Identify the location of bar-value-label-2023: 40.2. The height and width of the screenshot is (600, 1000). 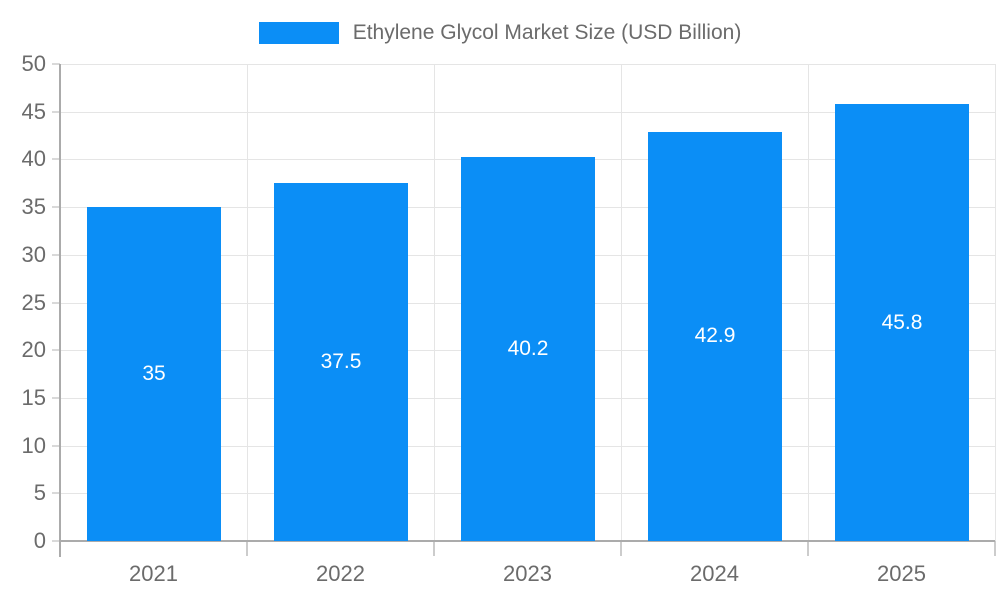
(528, 348).